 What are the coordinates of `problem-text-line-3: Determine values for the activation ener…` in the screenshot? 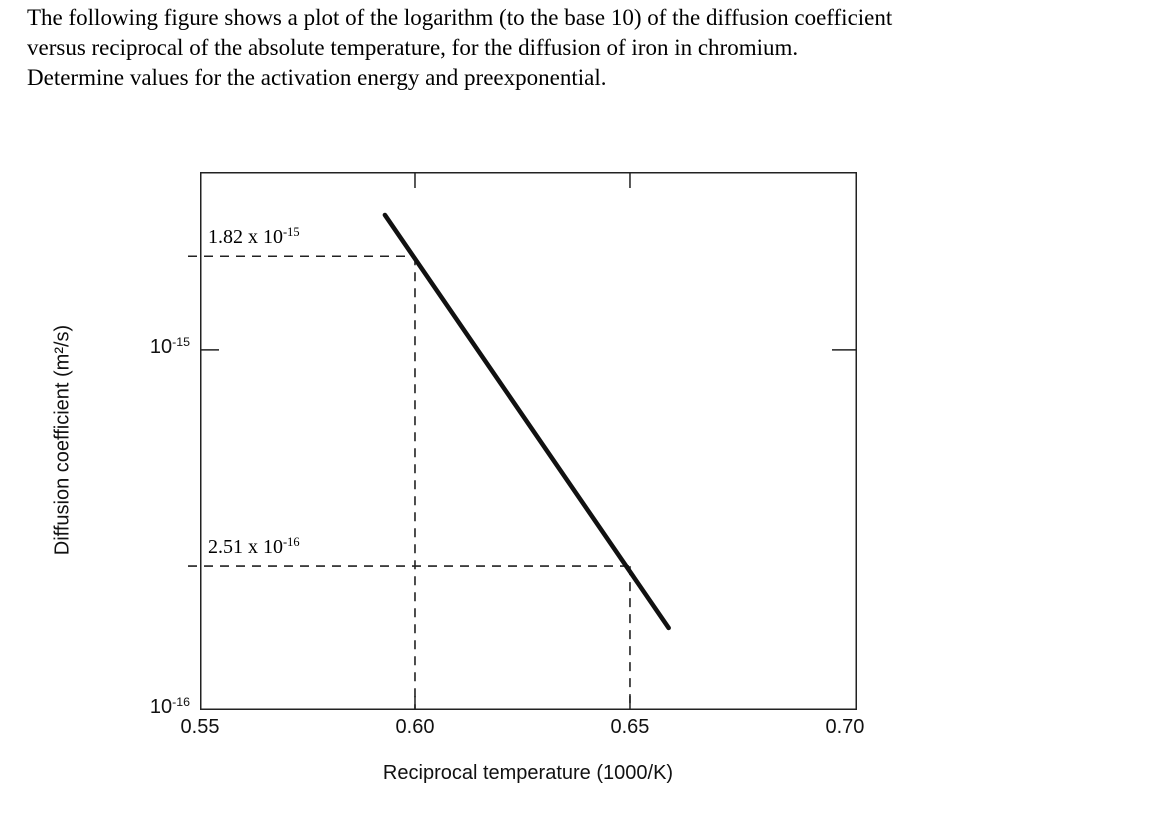 It's located at (317, 77).